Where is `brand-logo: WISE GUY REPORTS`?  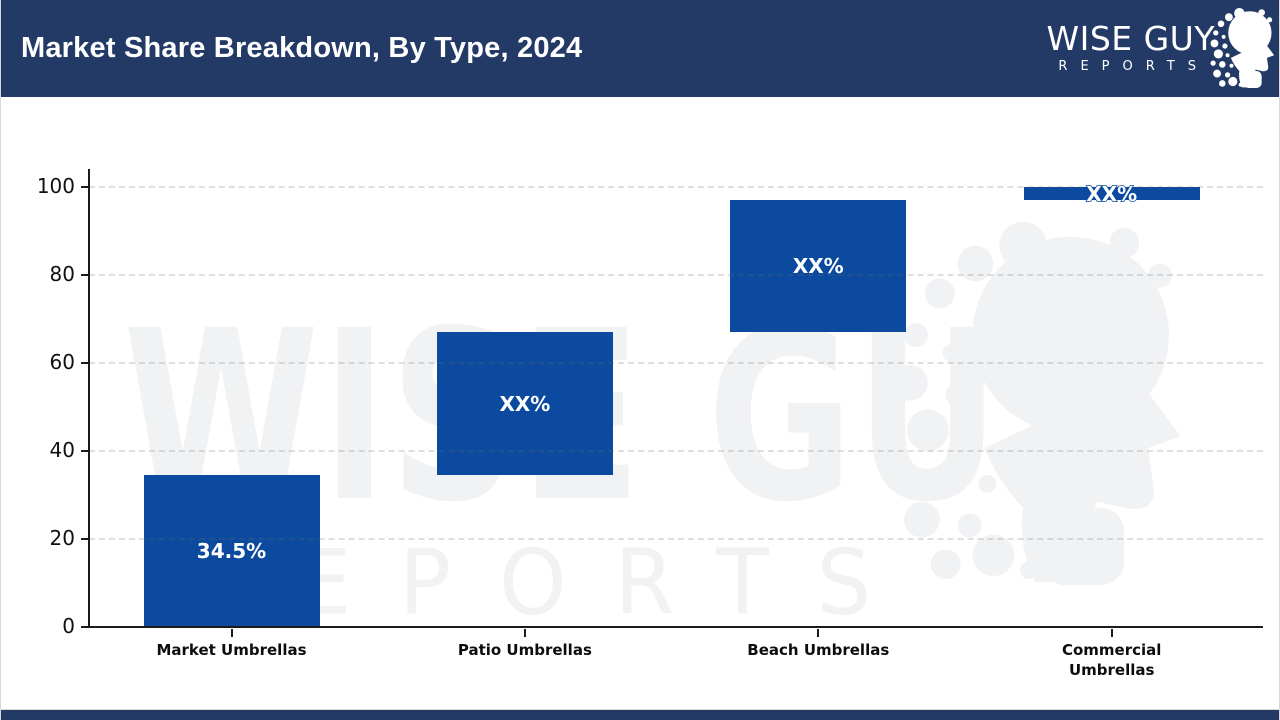 brand-logo: WISE GUY REPORTS is located at coordinates (1147, 48).